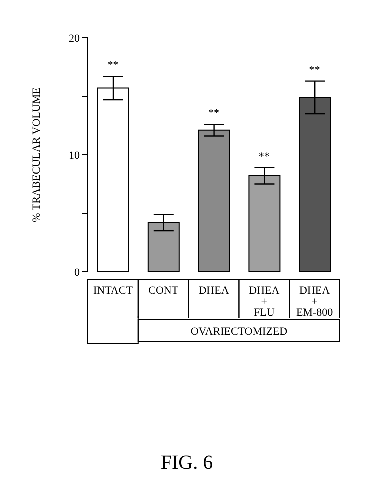 Image resolution: width=374 pixels, height=500 pixels. Describe the element at coordinates (77, 272) in the screenshot. I see `y-tick-label: 0` at that location.